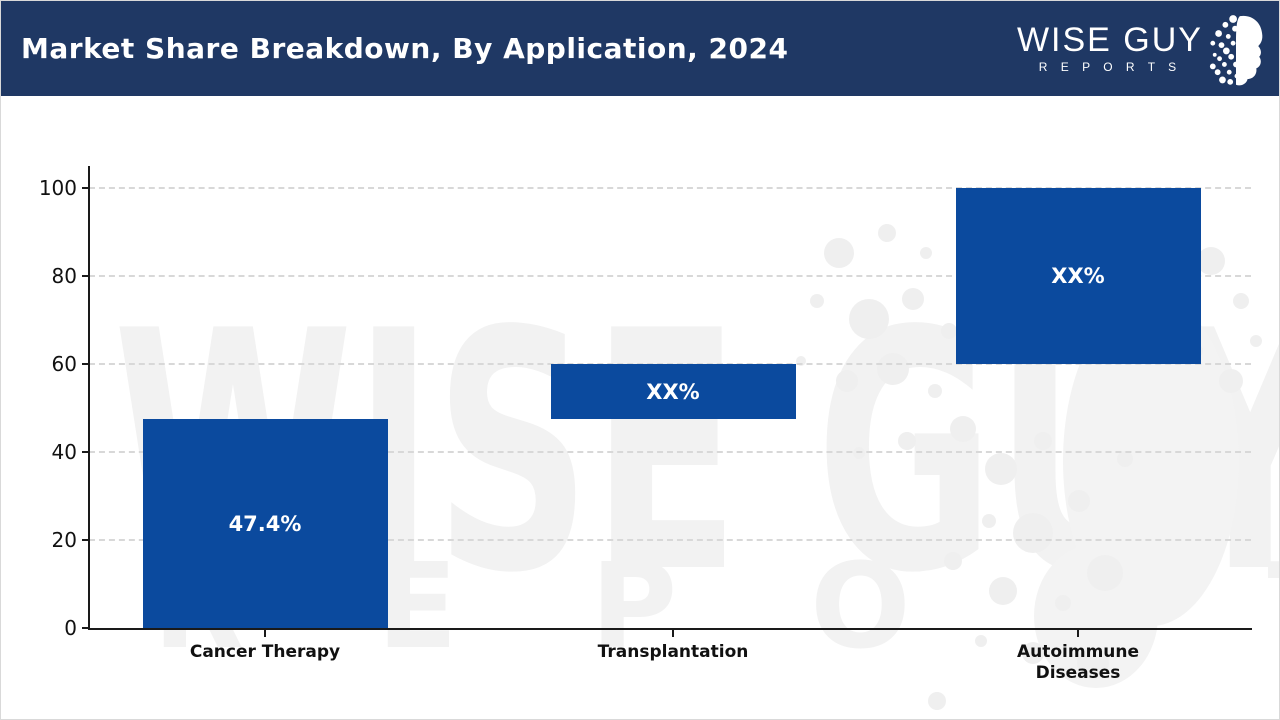 This screenshot has height=720, width=1280. Describe the element at coordinates (70, 628) in the screenshot. I see `y-tick-label-0: 0` at that location.